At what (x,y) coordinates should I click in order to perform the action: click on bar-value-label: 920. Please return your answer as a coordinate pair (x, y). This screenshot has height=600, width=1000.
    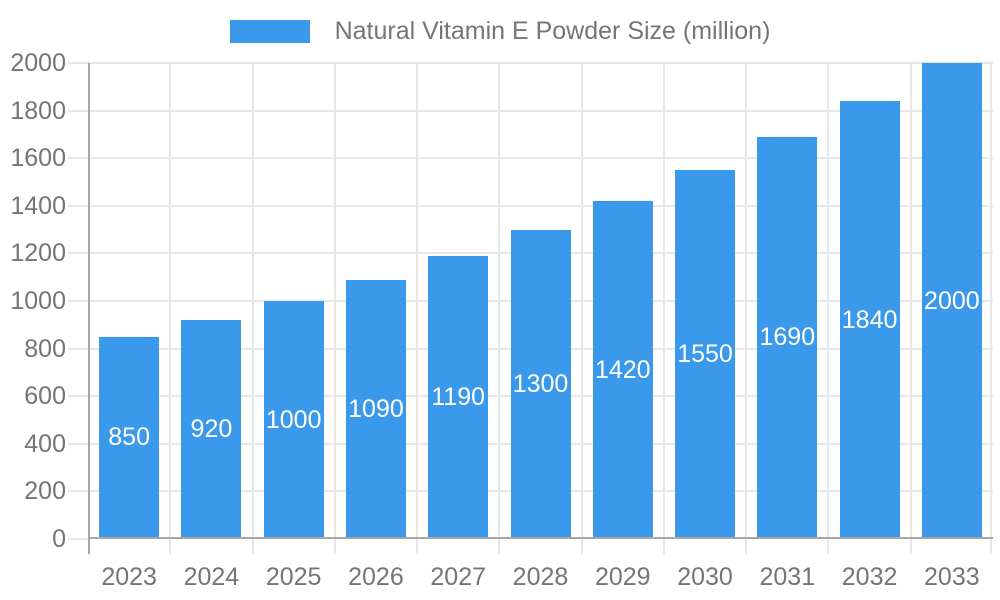
    Looking at the image, I should click on (211, 429).